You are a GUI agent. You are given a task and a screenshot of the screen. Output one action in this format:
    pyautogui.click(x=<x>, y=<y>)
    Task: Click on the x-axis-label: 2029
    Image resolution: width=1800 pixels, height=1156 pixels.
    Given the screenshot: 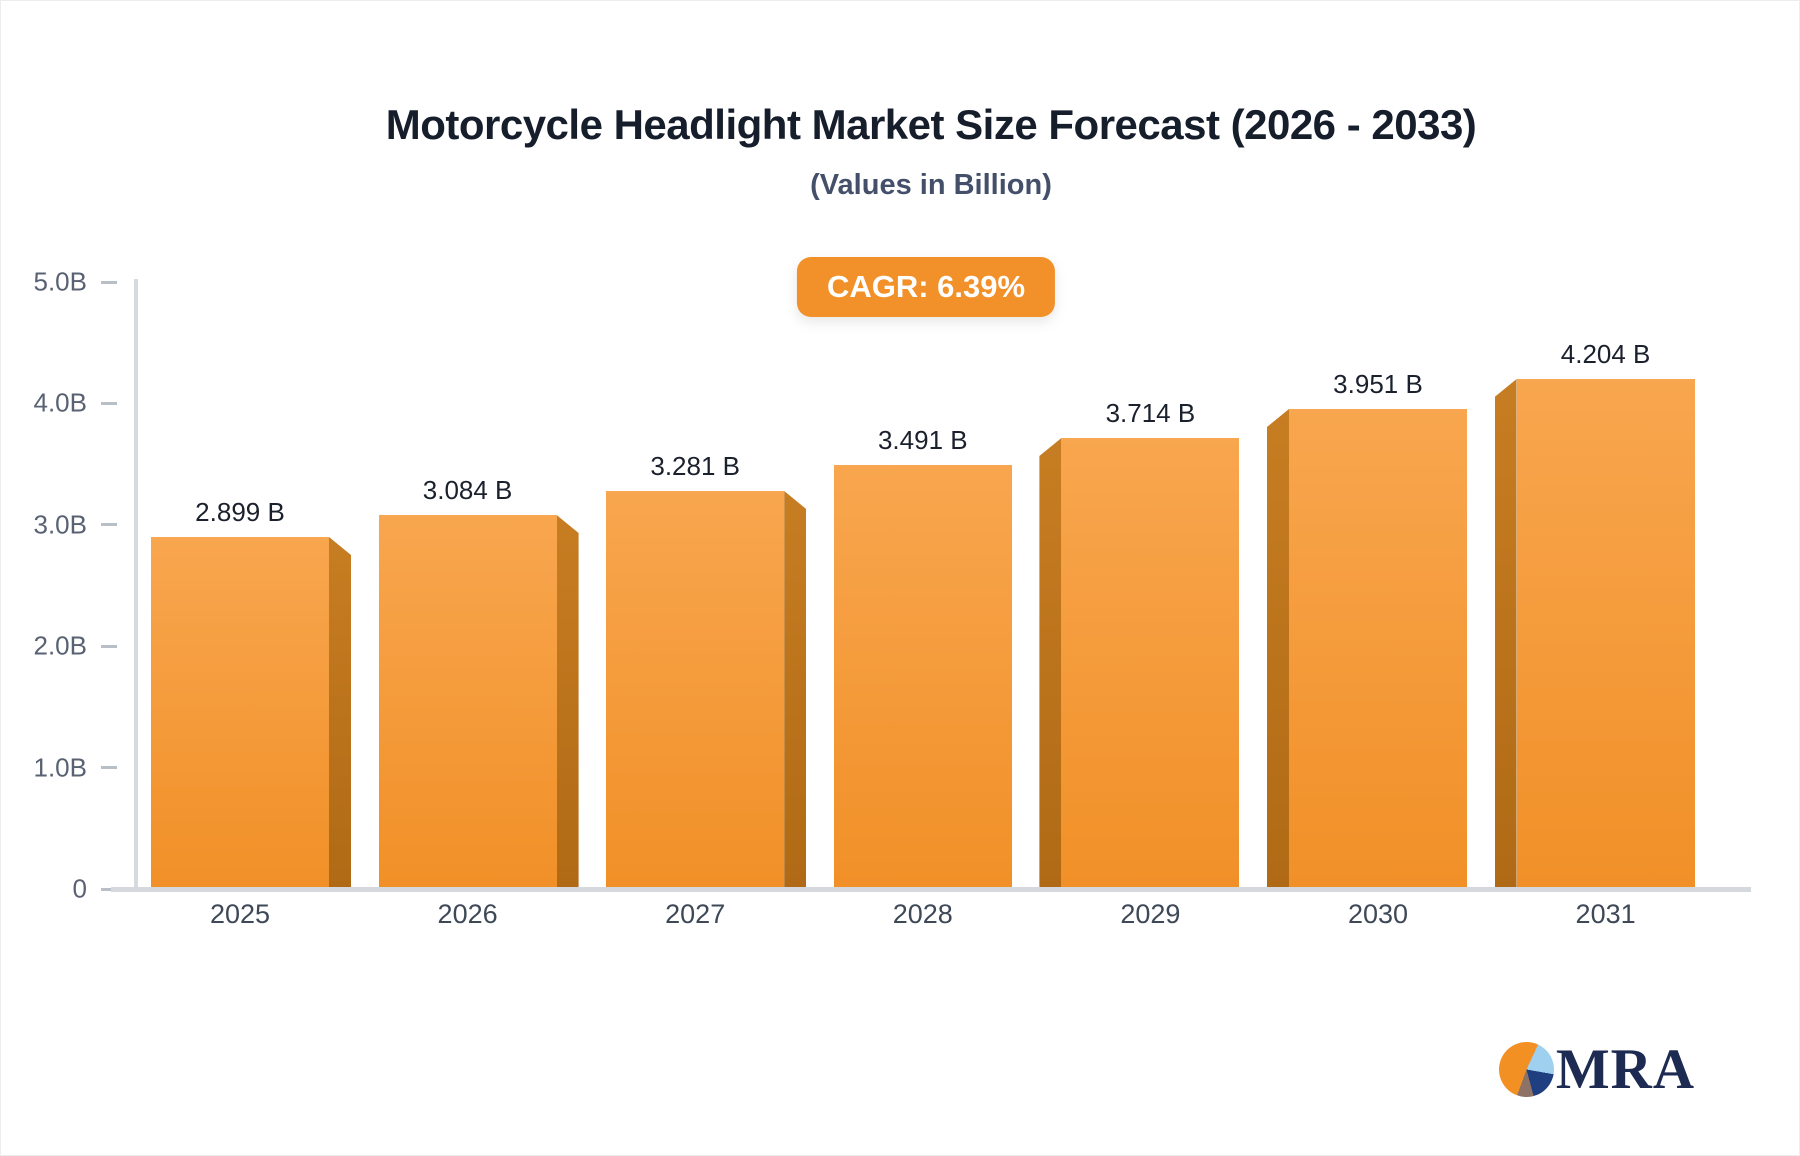 What is the action you would take?
    pyautogui.click(x=1150, y=914)
    